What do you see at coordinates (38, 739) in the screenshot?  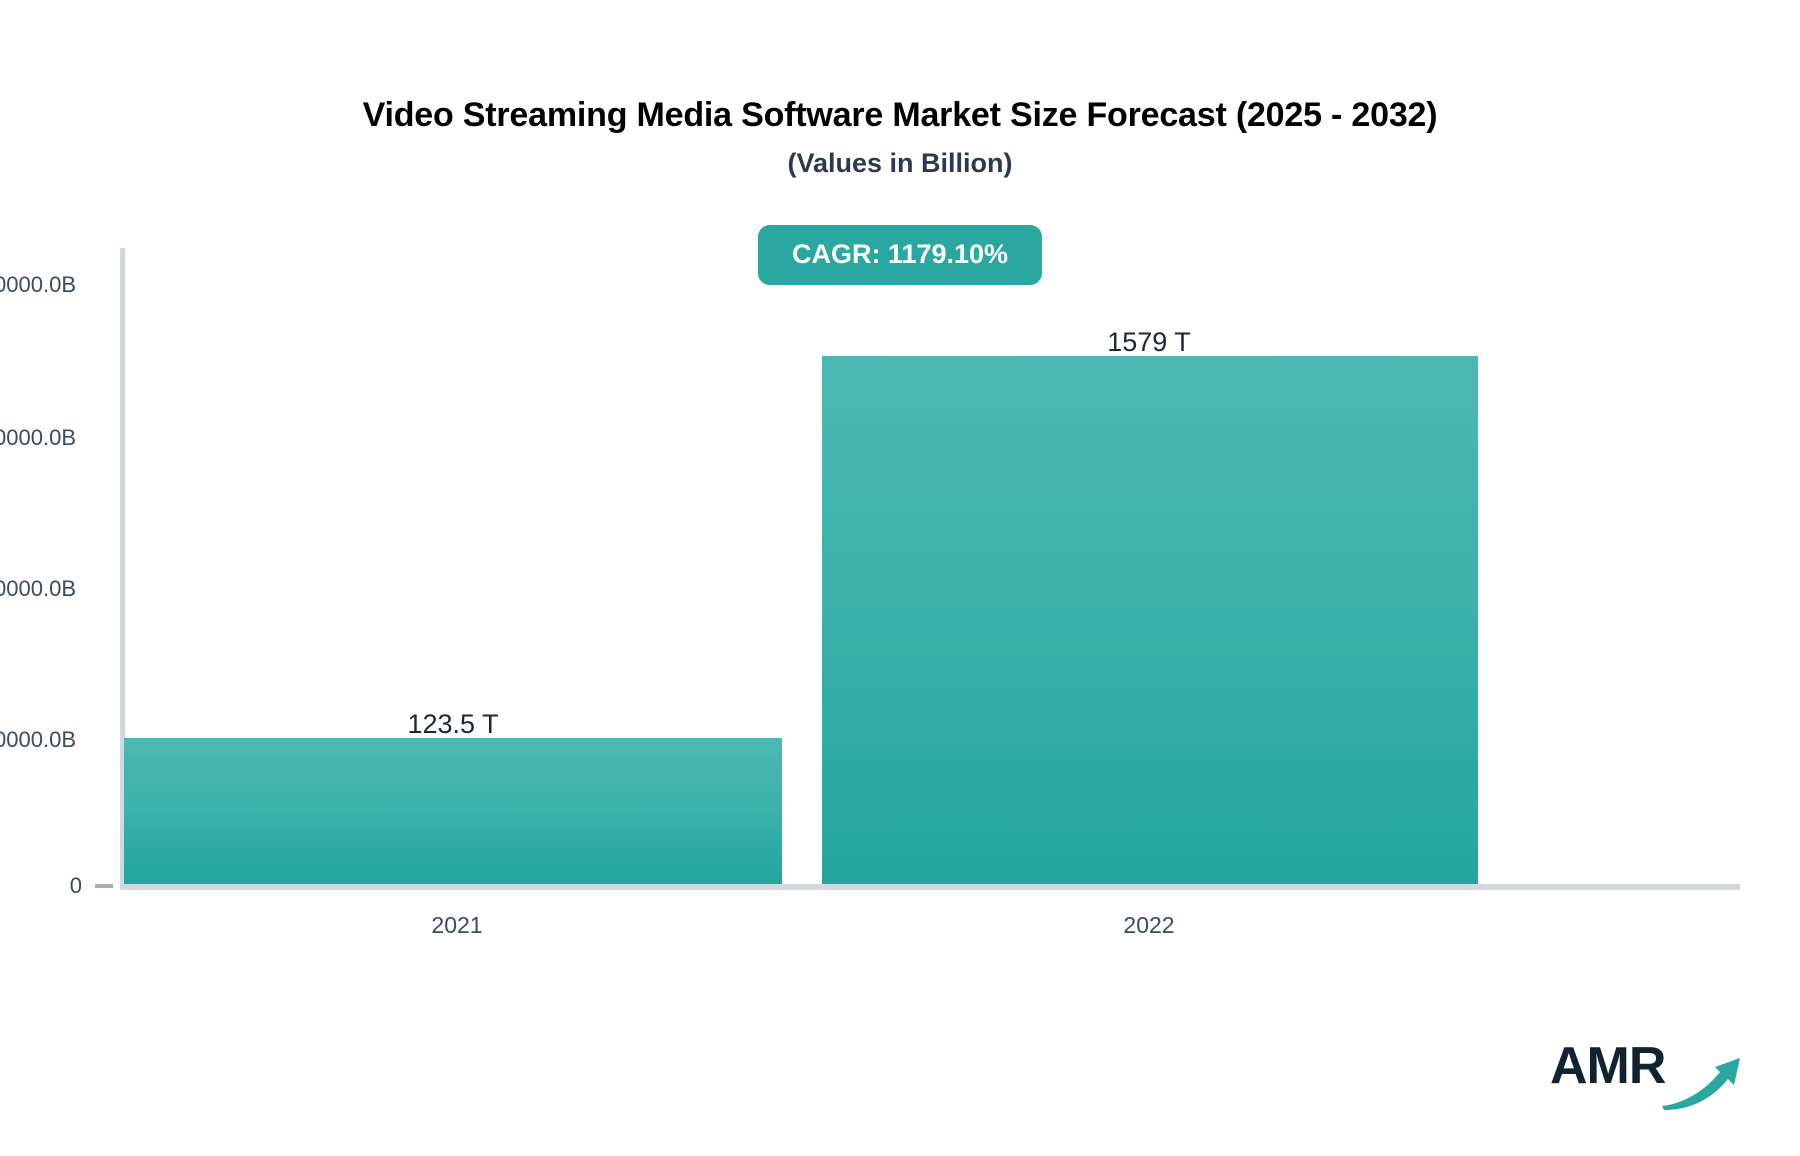 I see `y-axis-tick-label-3: 00000.0B` at bounding box center [38, 739].